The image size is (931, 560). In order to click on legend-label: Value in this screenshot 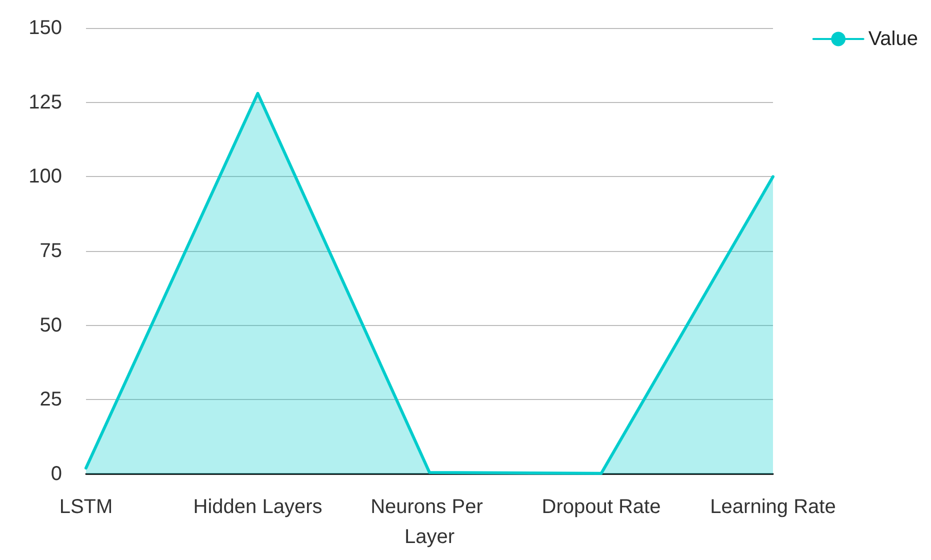, I will do `click(893, 39)`.